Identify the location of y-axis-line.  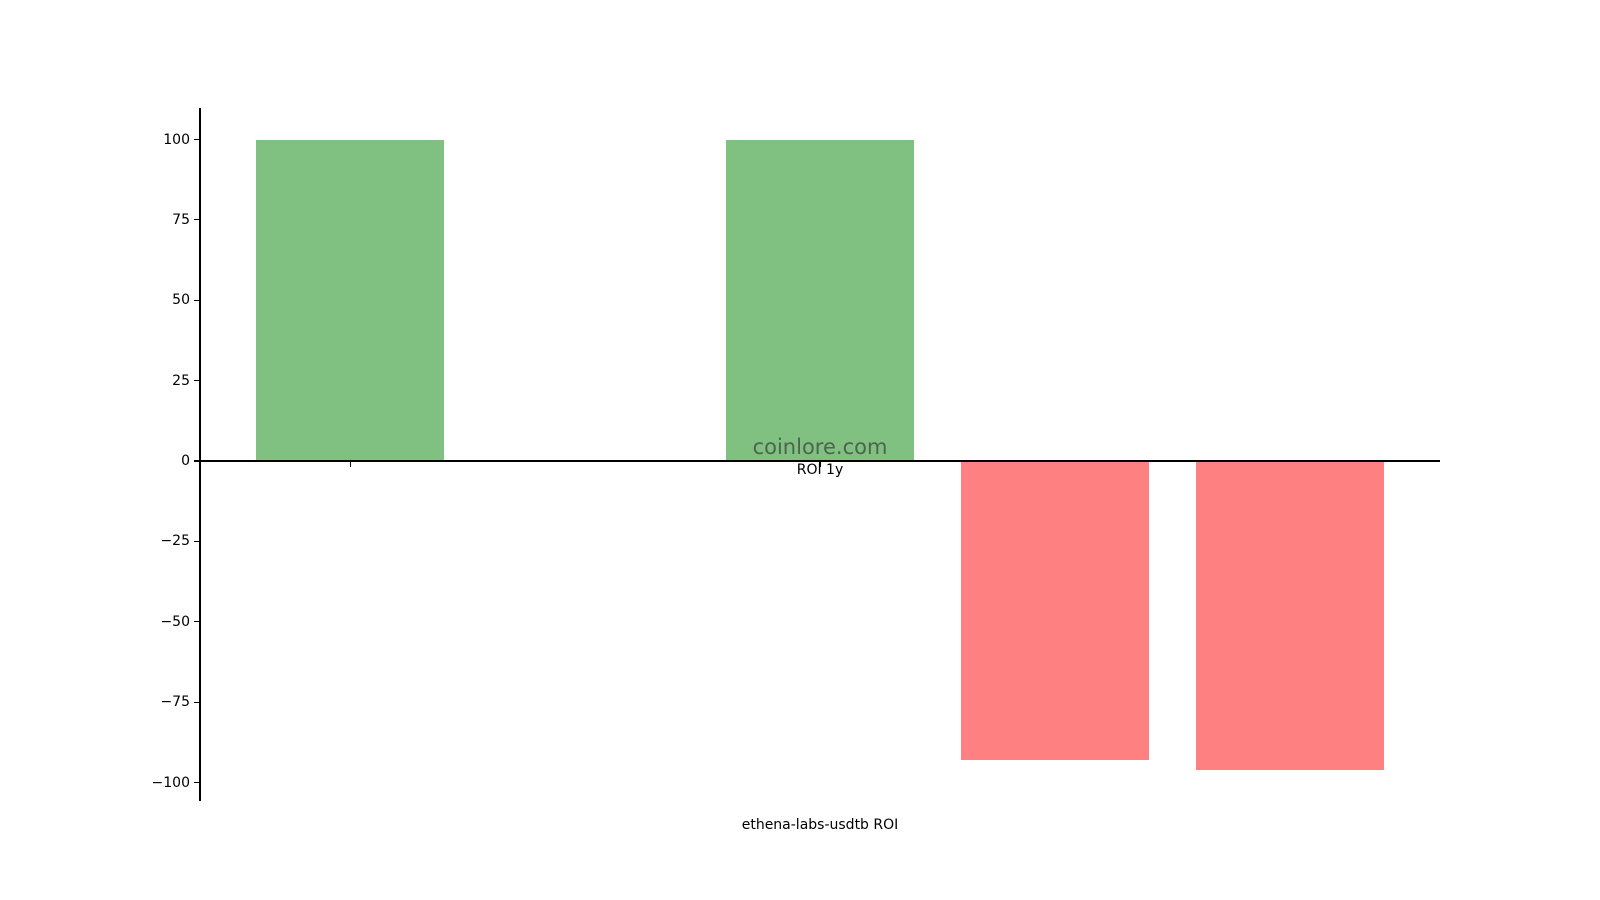
(200, 454).